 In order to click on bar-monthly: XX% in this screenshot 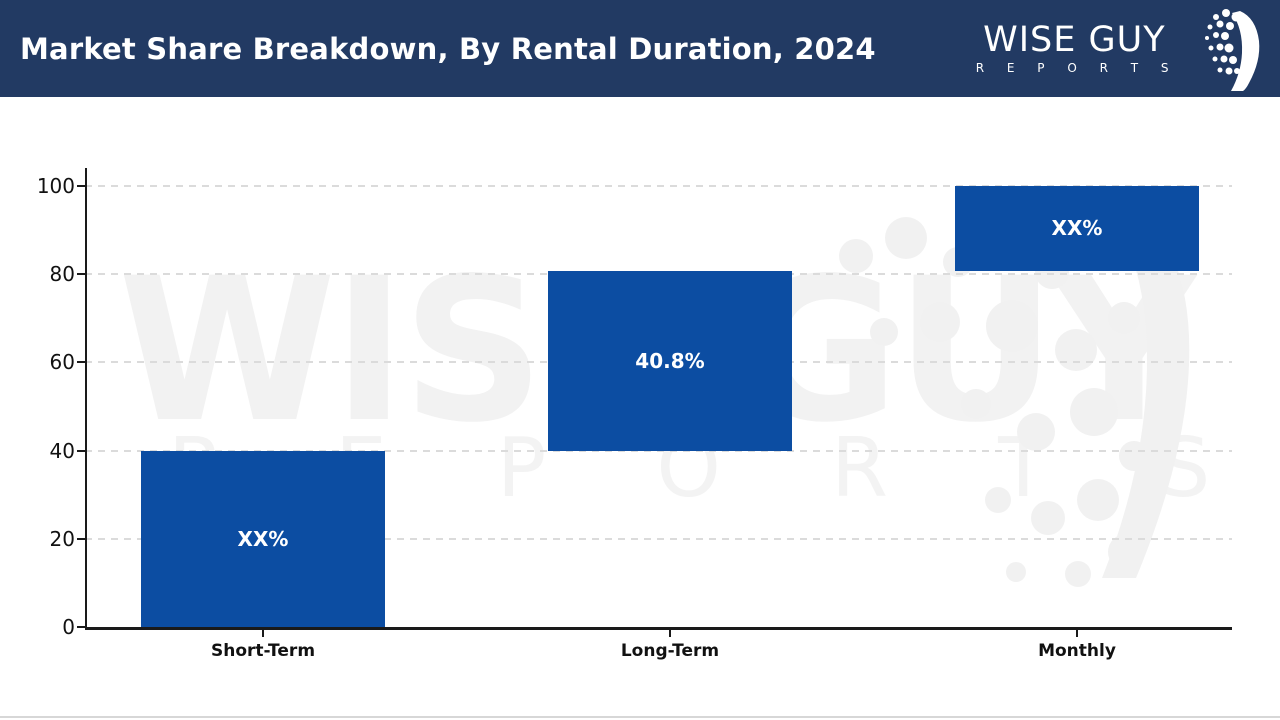, I will do `click(1077, 228)`.